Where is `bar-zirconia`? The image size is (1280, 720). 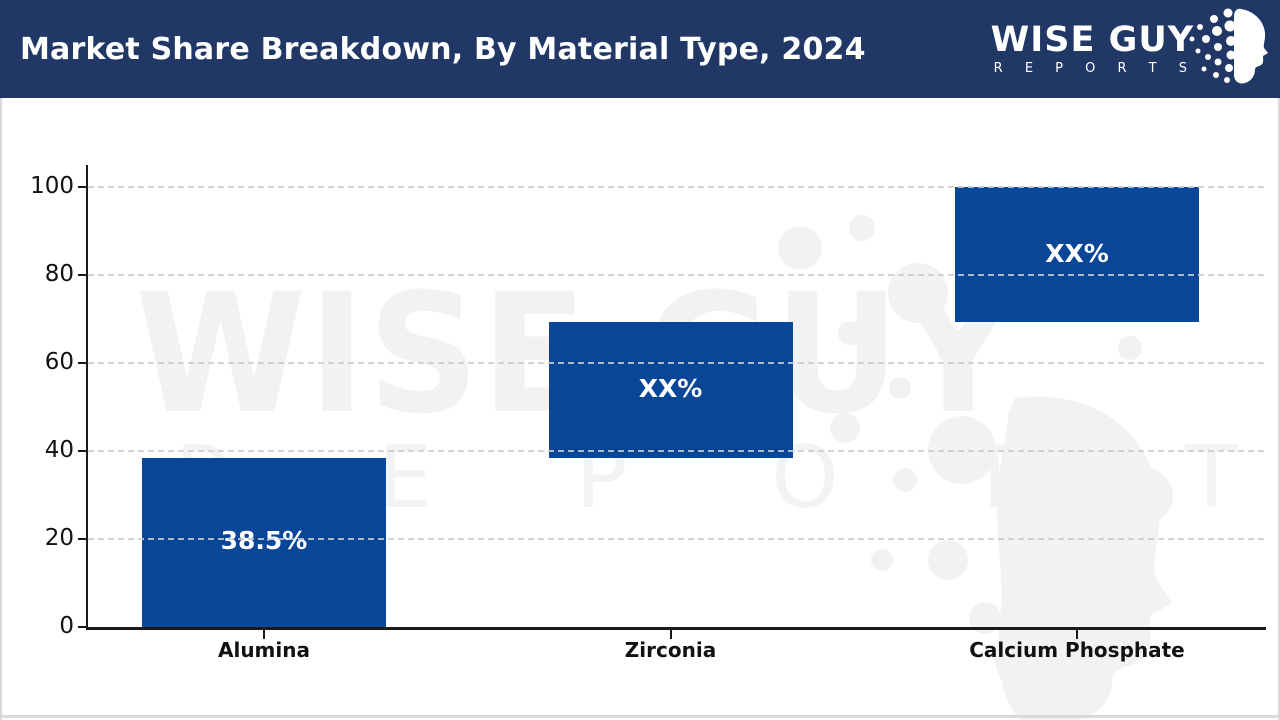
bar-zirconia is located at coordinates (670, 390).